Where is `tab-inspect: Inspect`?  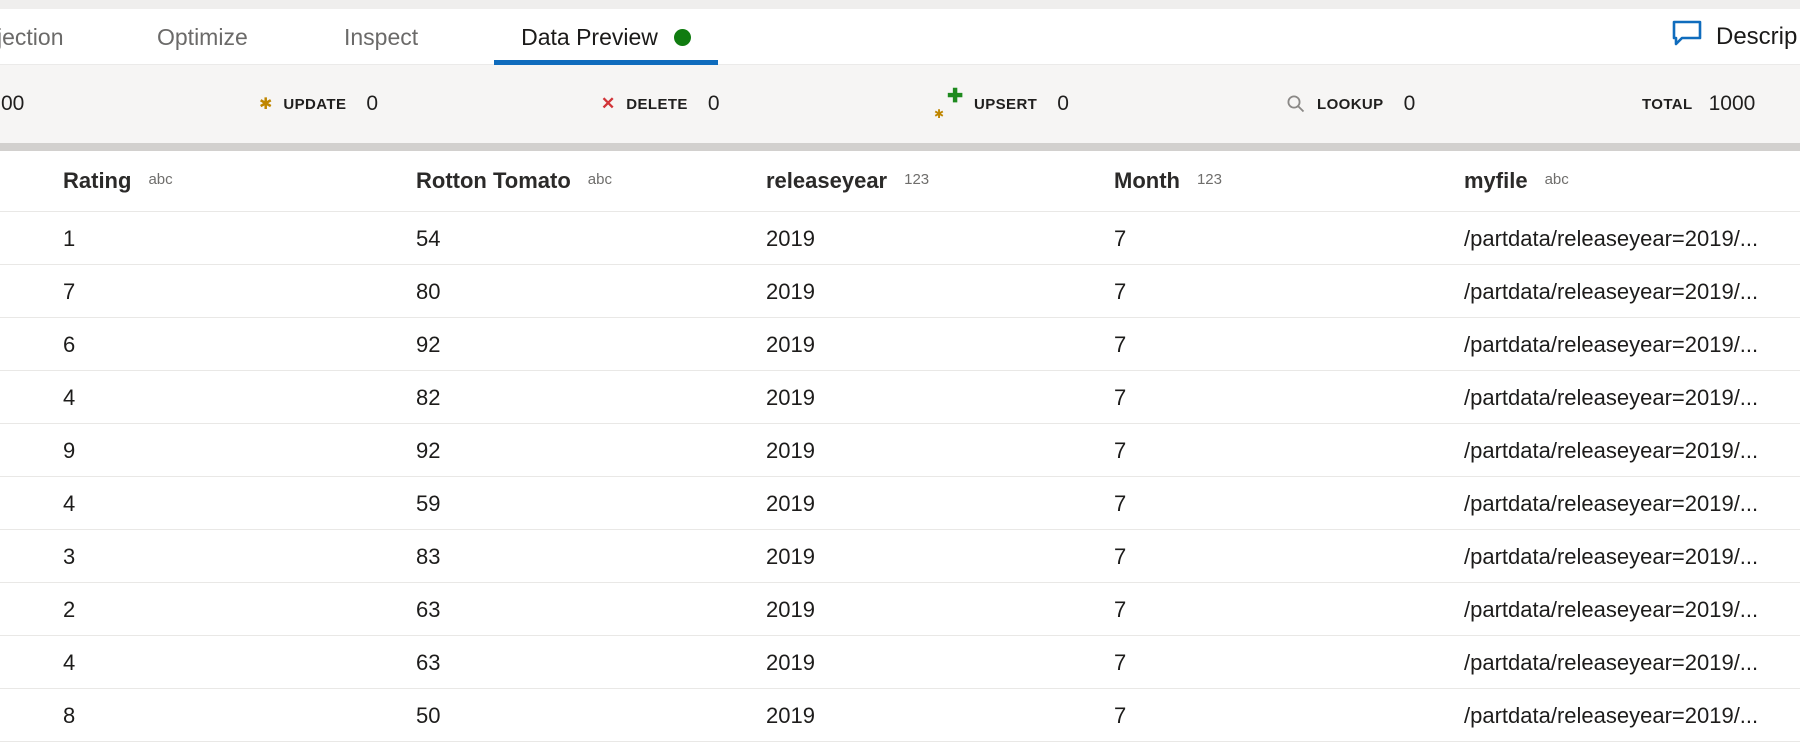
tab-inspect: Inspect is located at coordinates (381, 36).